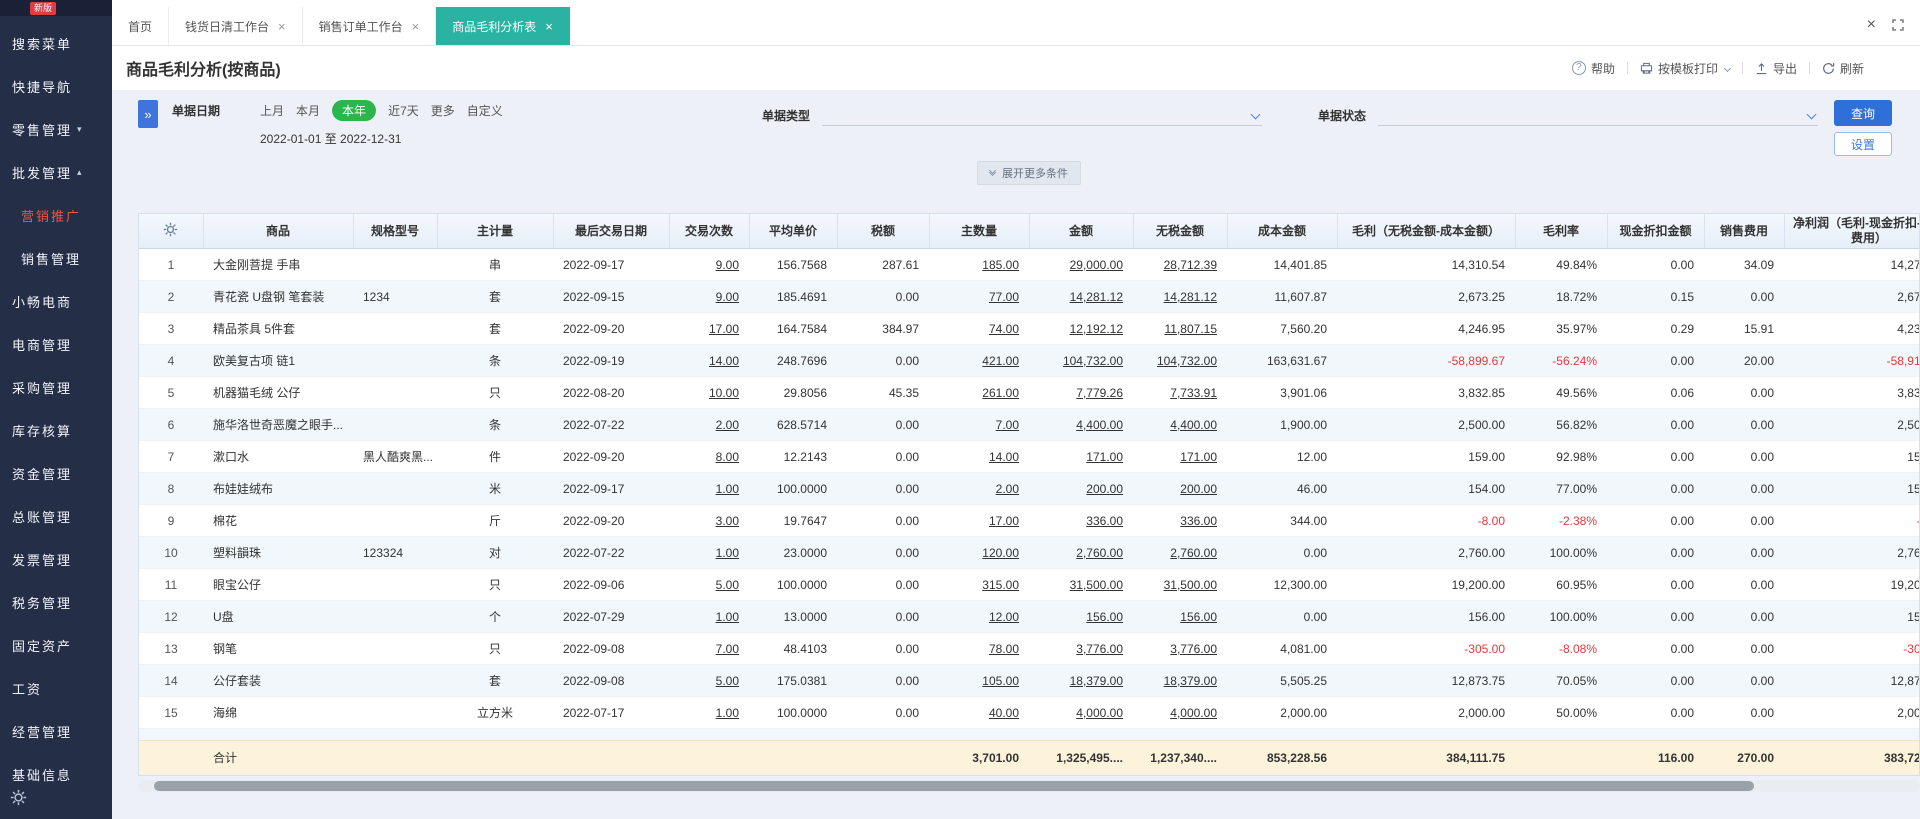  Describe the element at coordinates (1686, 68) in the screenshot. I see `print-by-template-button: 按模板打印` at that location.